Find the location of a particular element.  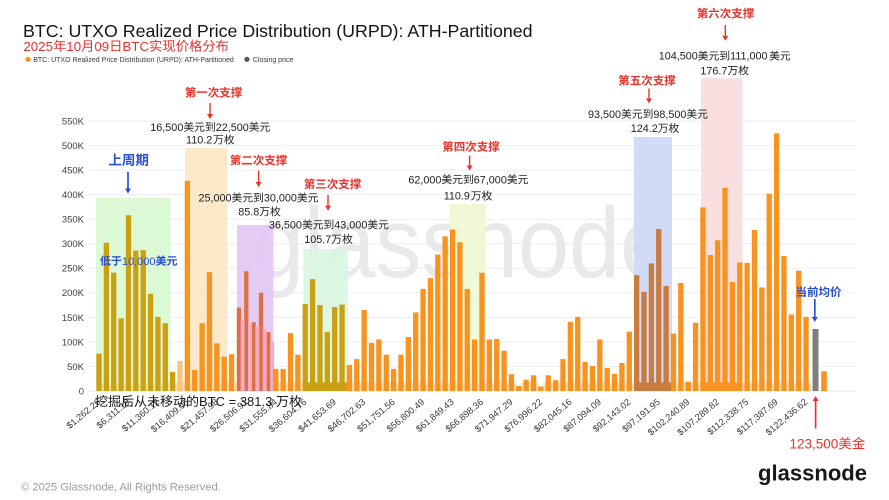

svg-text: 550K is located at coordinates (73, 121).